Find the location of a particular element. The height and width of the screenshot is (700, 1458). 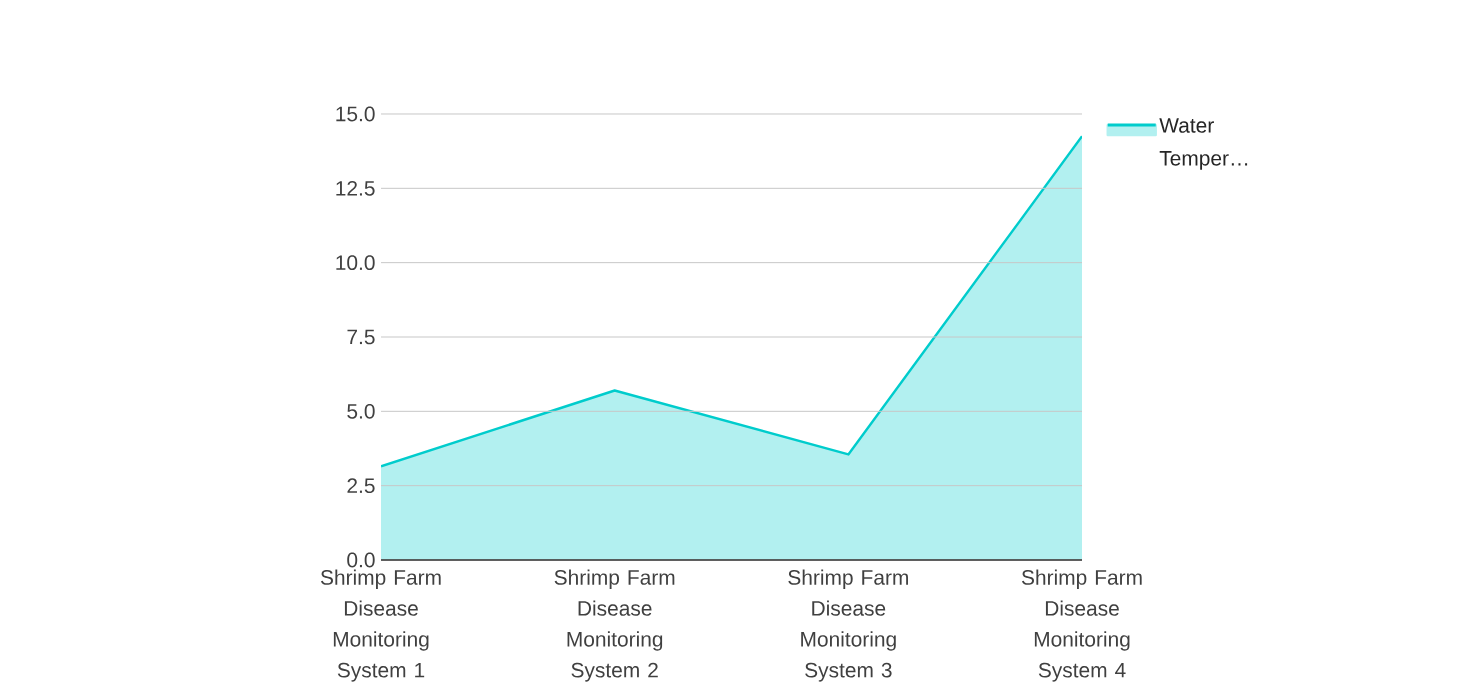

y-tick-label: 15.0 is located at coordinates (355, 114).